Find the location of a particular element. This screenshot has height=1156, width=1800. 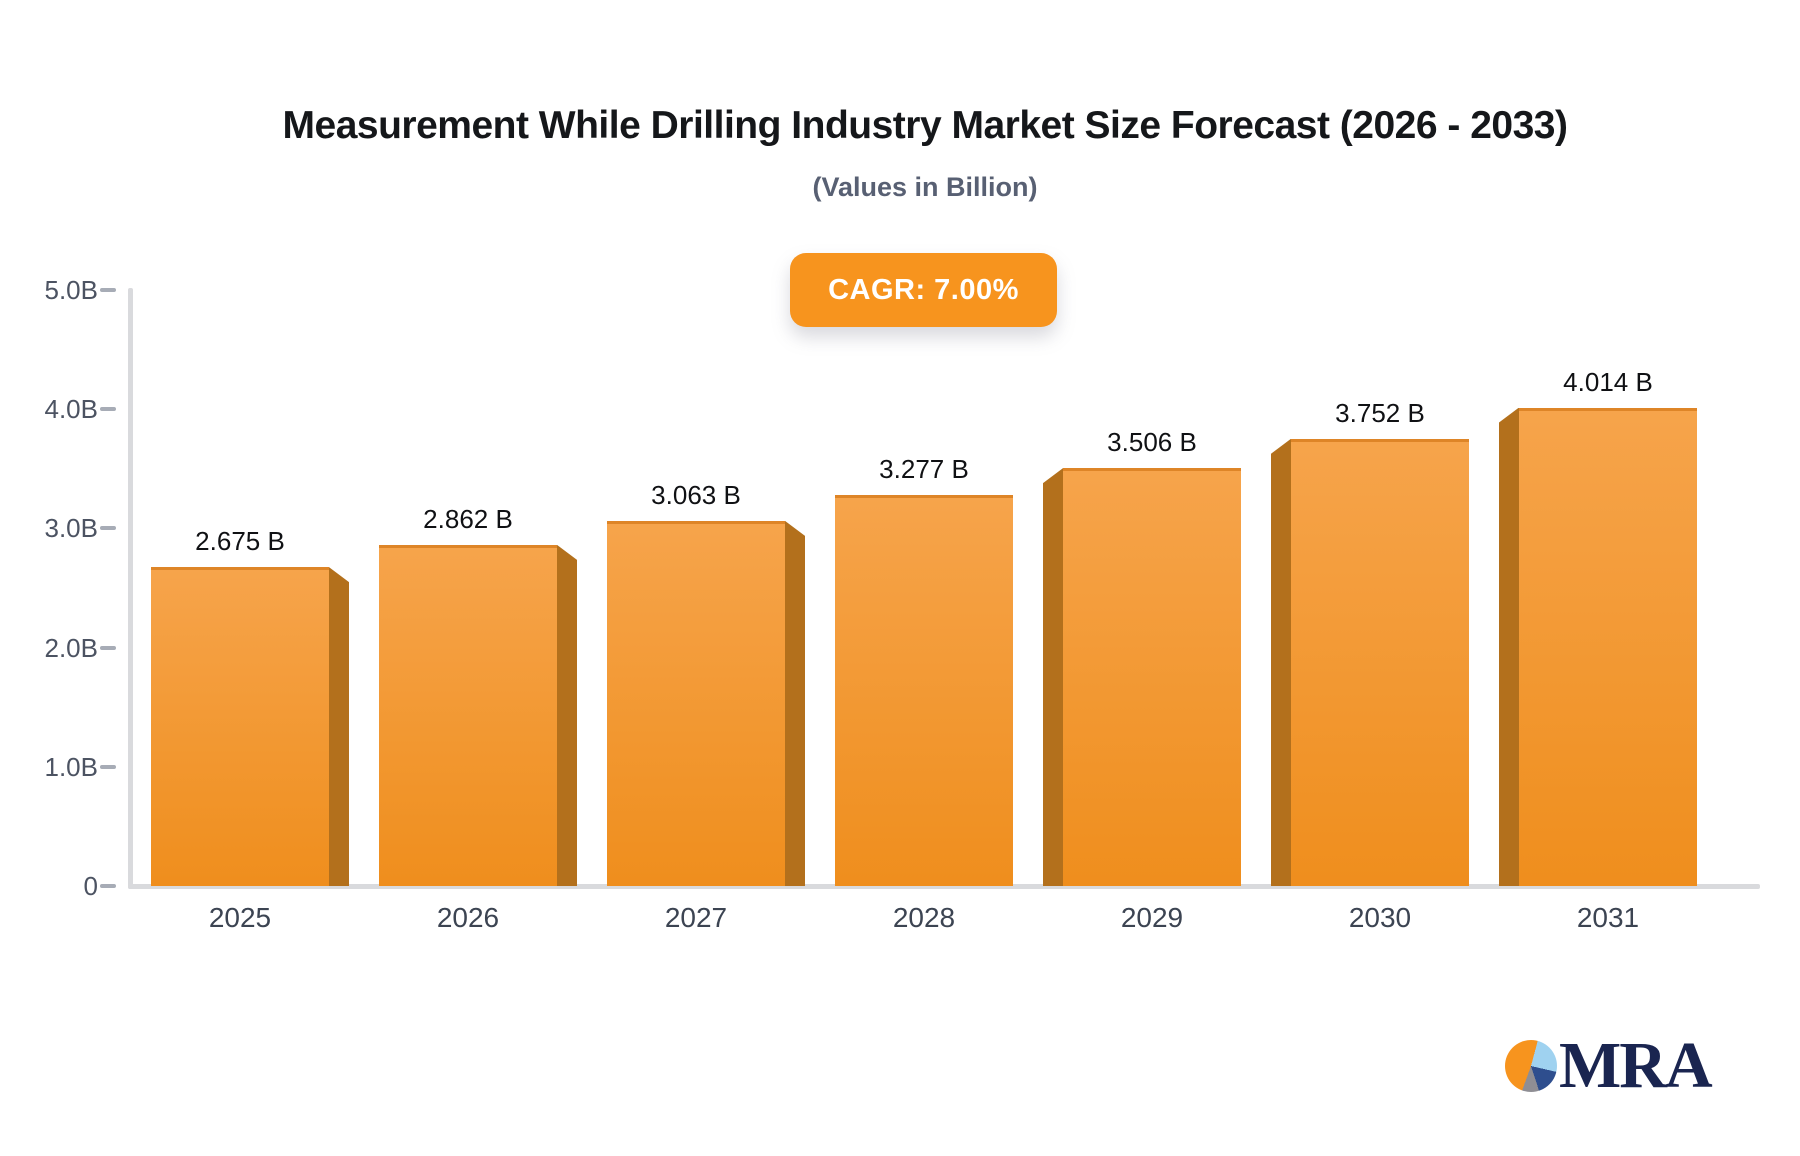

x-axis-line is located at coordinates (944, 886).